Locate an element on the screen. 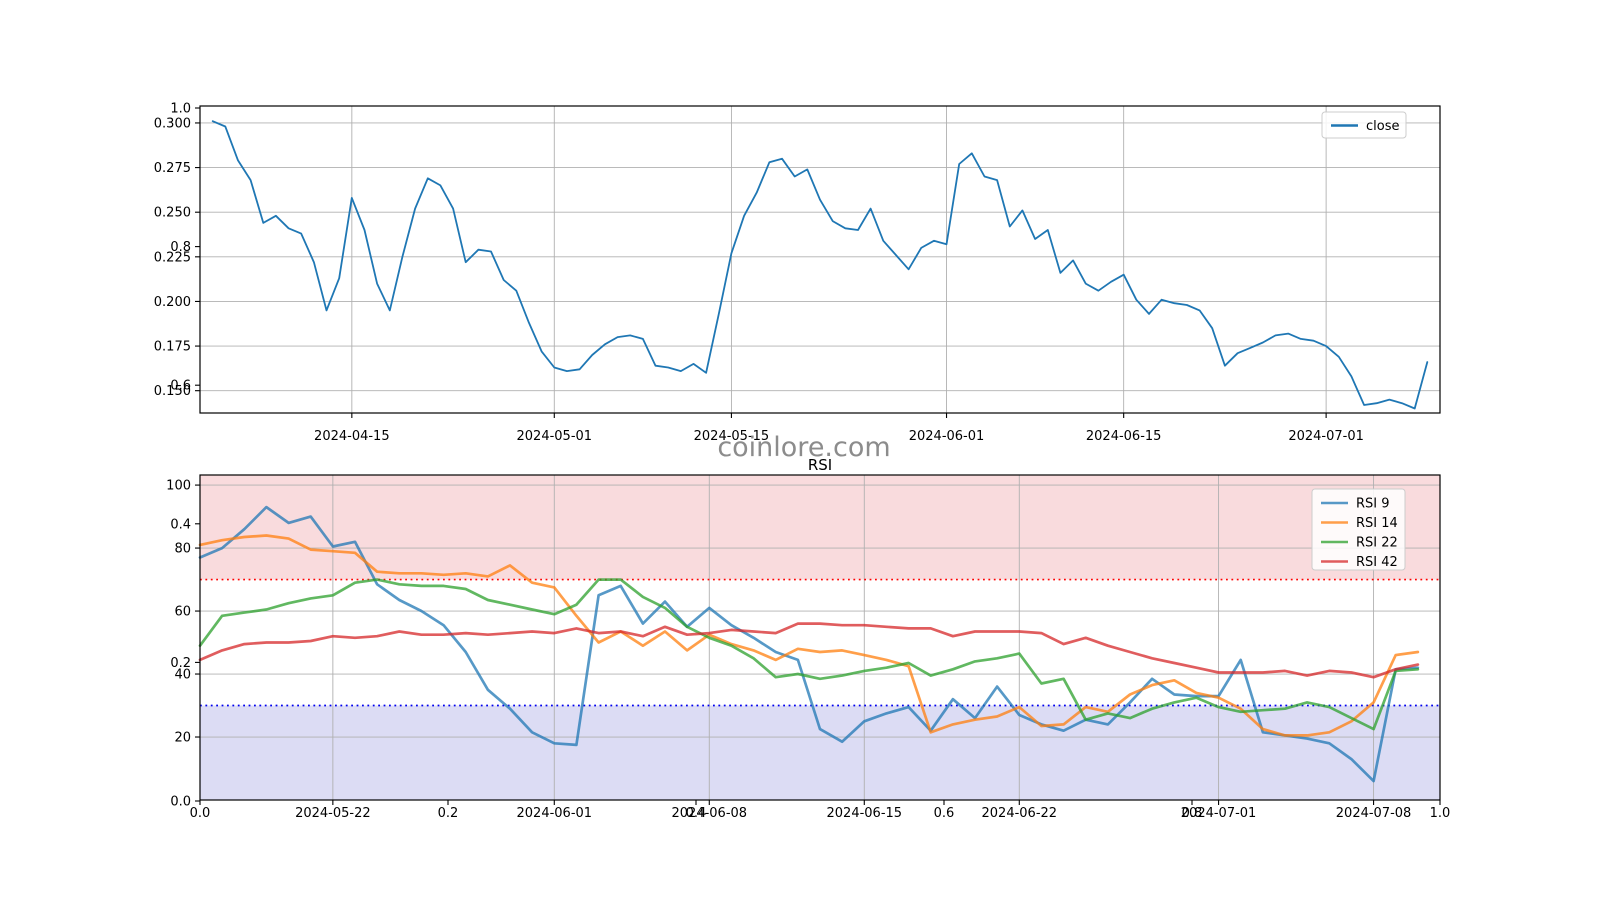  overlay-y-label: 0.8 is located at coordinates (180, 247).